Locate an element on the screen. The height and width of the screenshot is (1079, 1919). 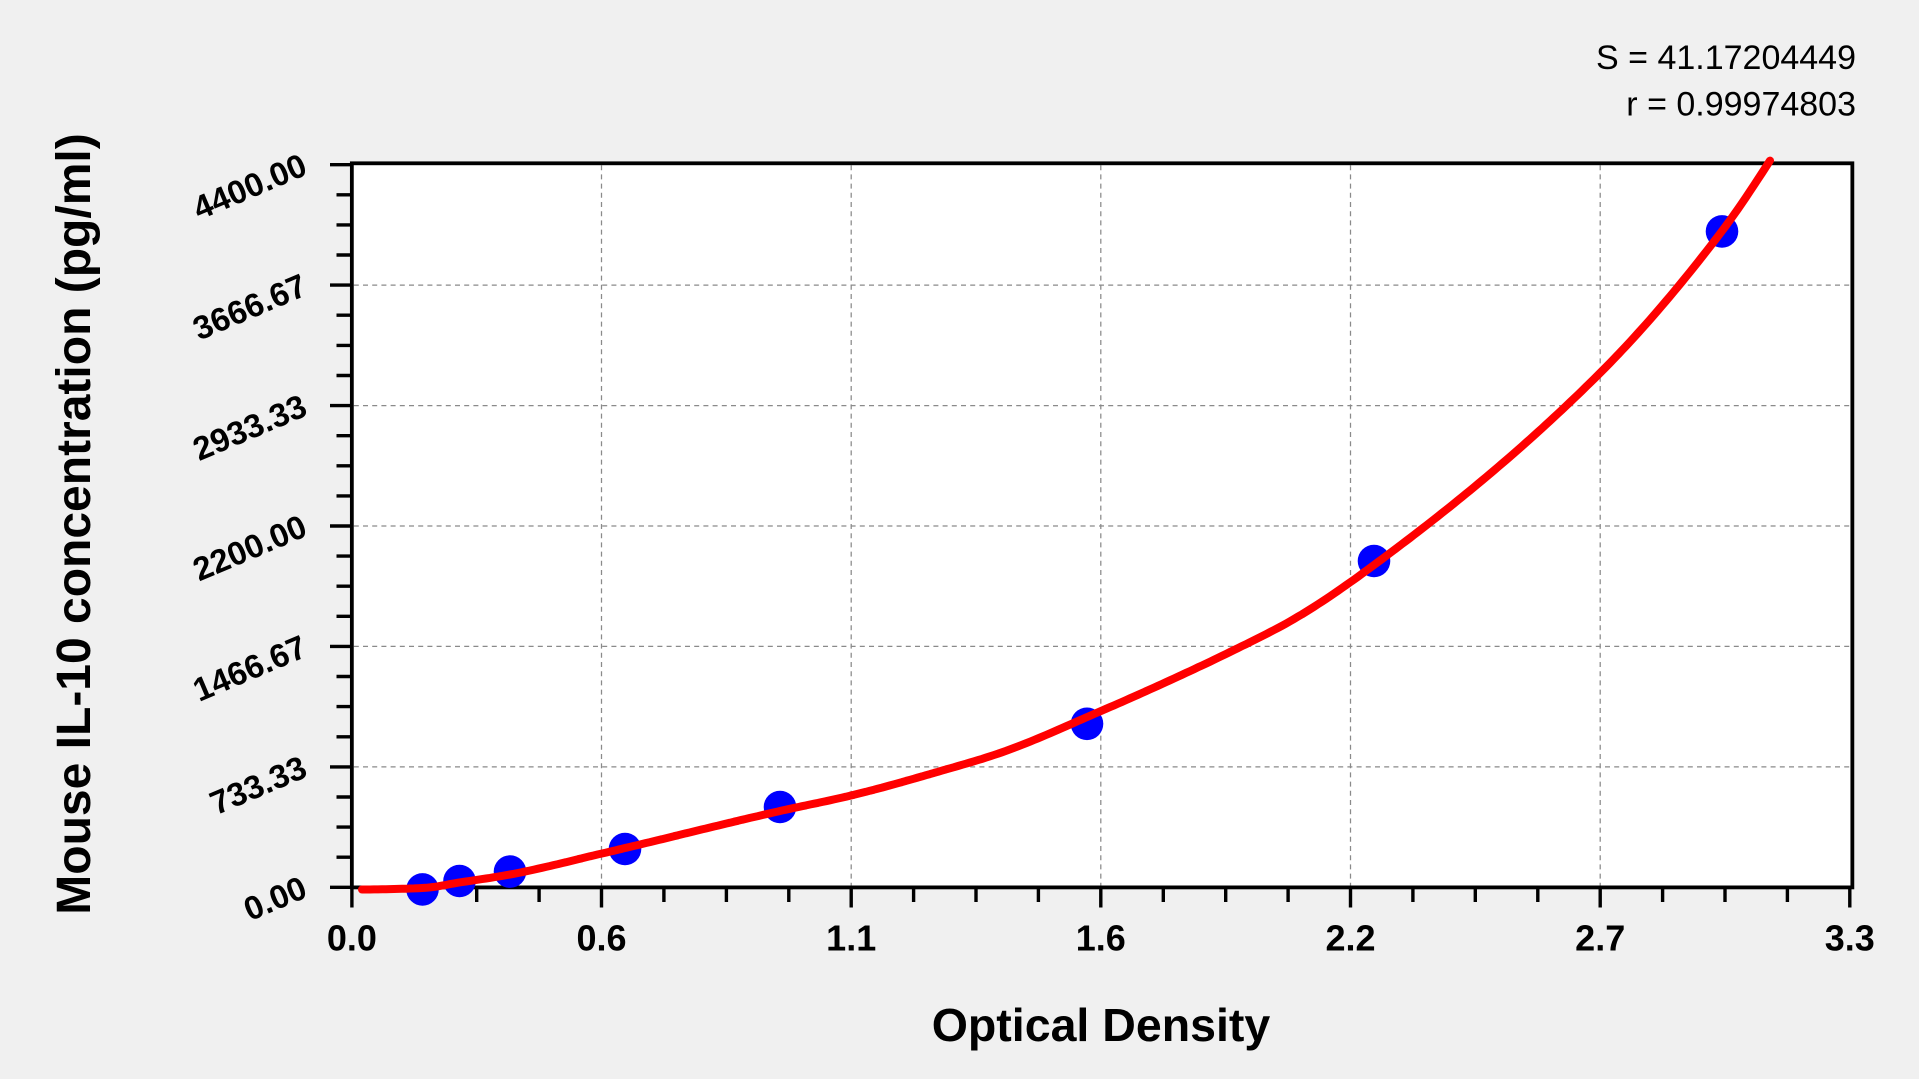
svg-text: S = 41.17204449 is located at coordinates (1726, 58).